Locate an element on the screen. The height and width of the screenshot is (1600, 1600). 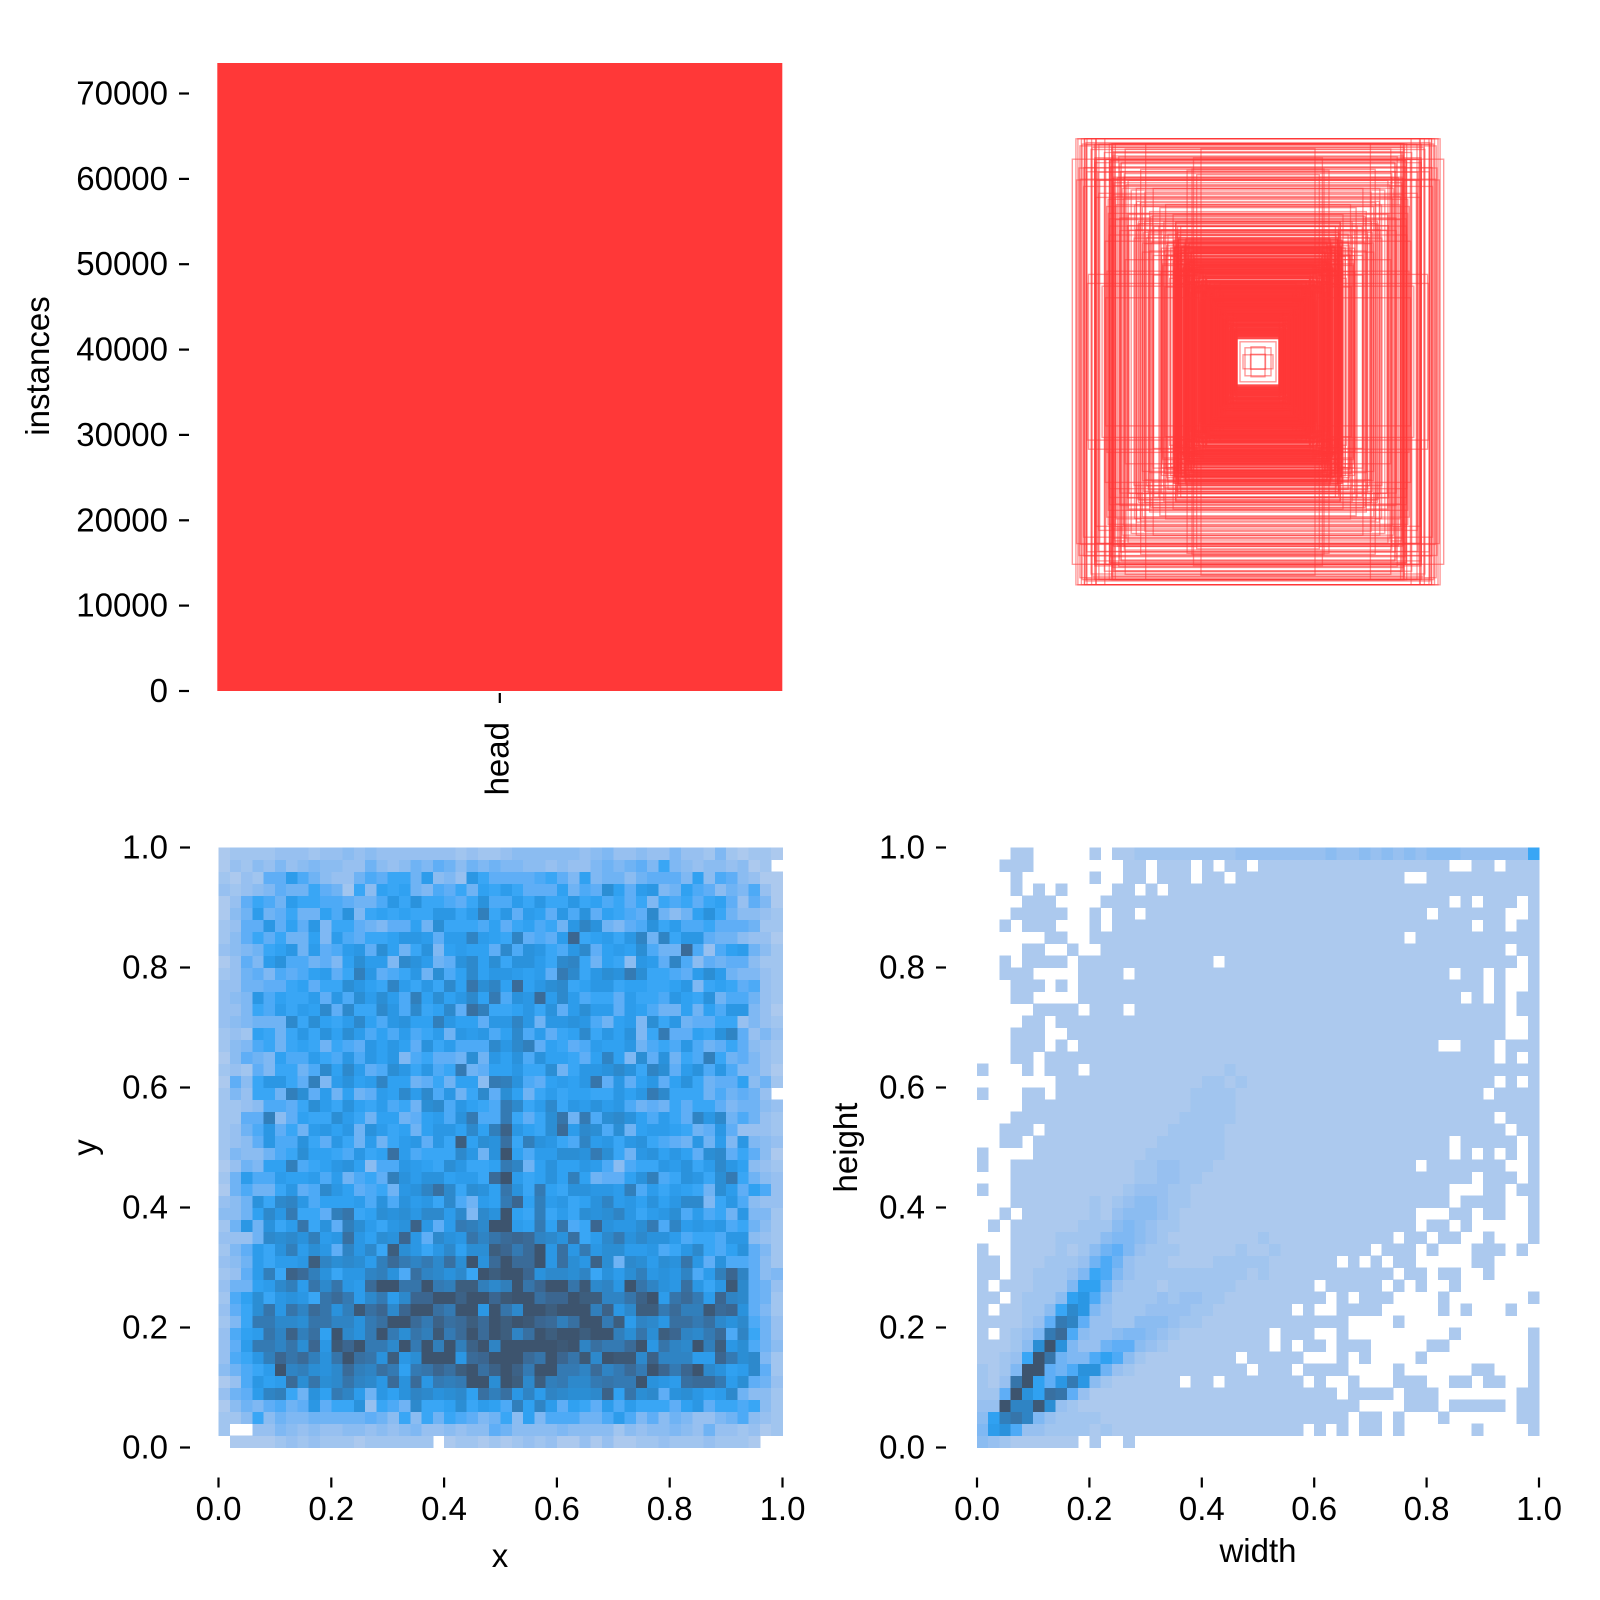
svg-text: 10000 is located at coordinates (122, 605).